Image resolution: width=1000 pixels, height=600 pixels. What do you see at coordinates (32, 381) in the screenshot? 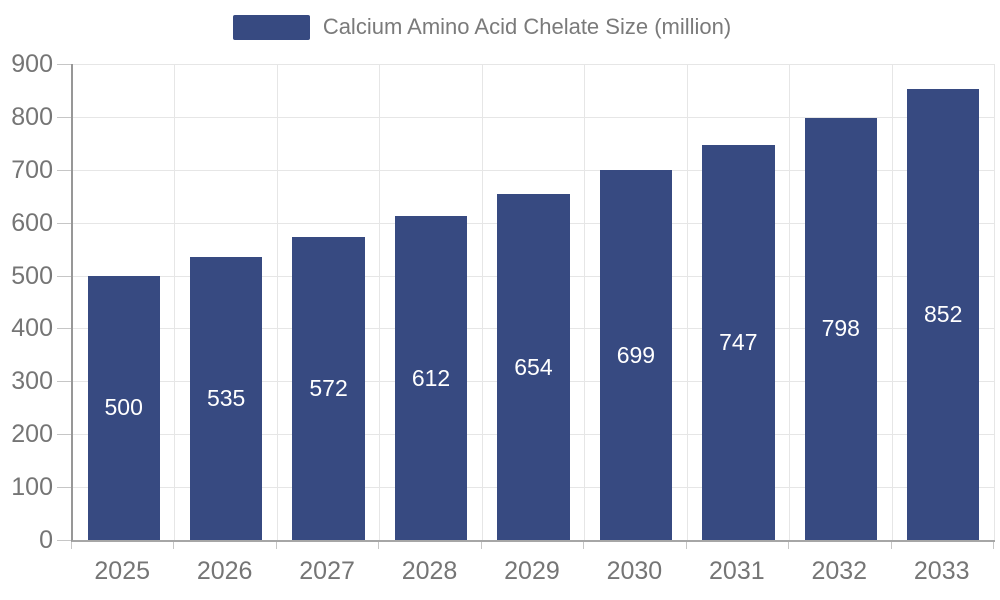
I see `y-axis-label-300: 300` at bounding box center [32, 381].